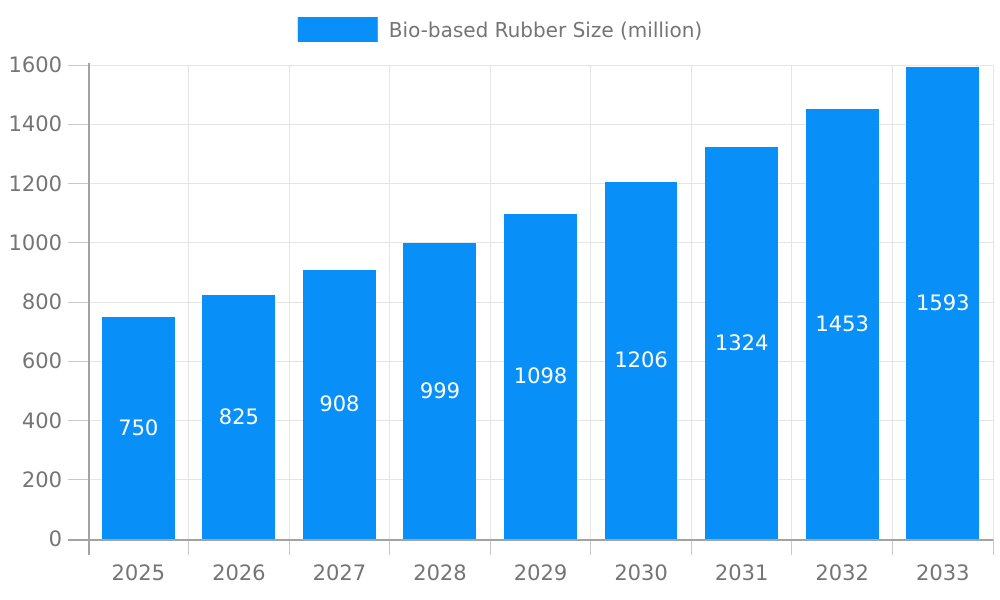 The image size is (1000, 600). I want to click on bar-value-label: 908, so click(339, 404).